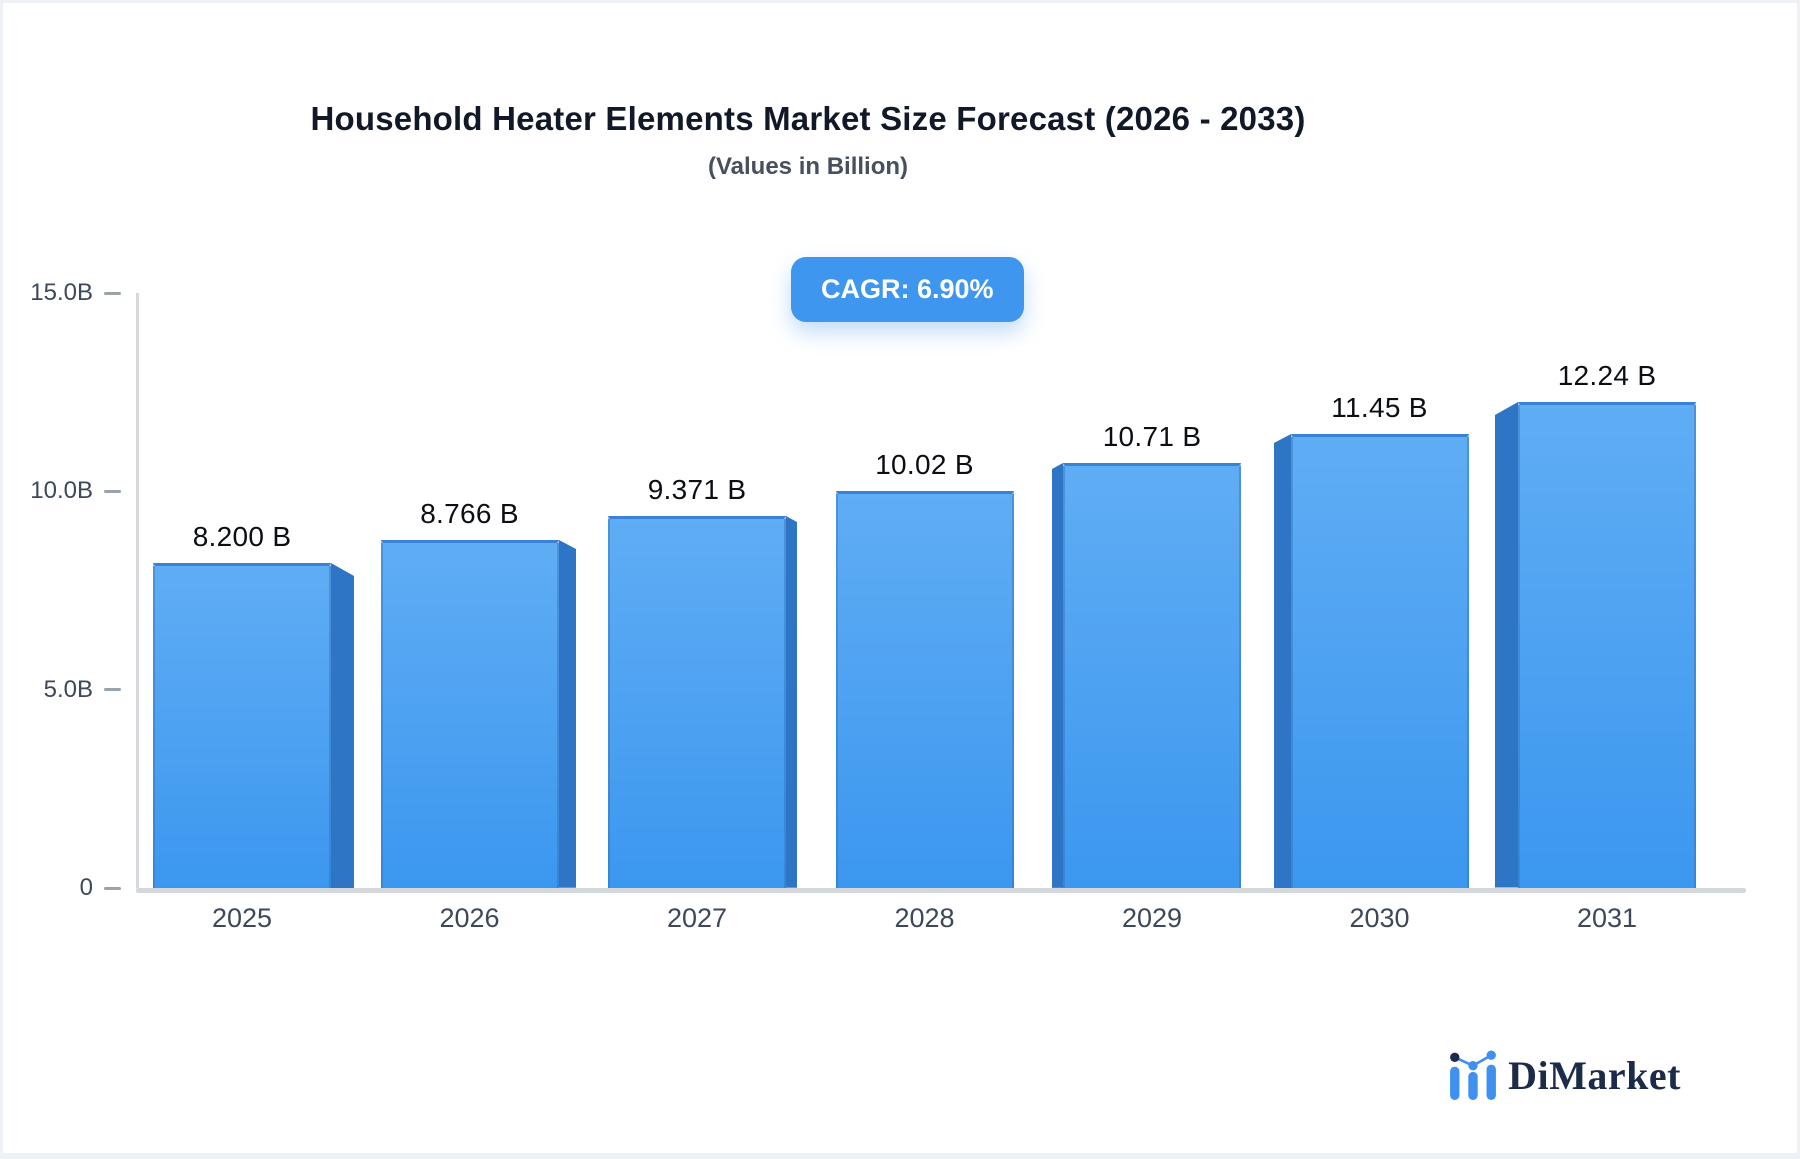  Describe the element at coordinates (1152, 918) in the screenshot. I see `x-axis-label: 2029` at that location.